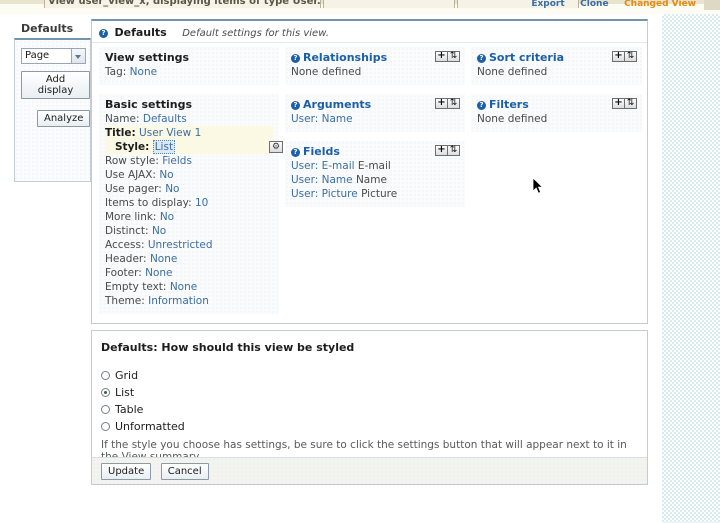 This screenshot has width=720, height=523. Describe the element at coordinates (323, 166) in the screenshot. I see `row-value-link: User: E-mail` at that location.